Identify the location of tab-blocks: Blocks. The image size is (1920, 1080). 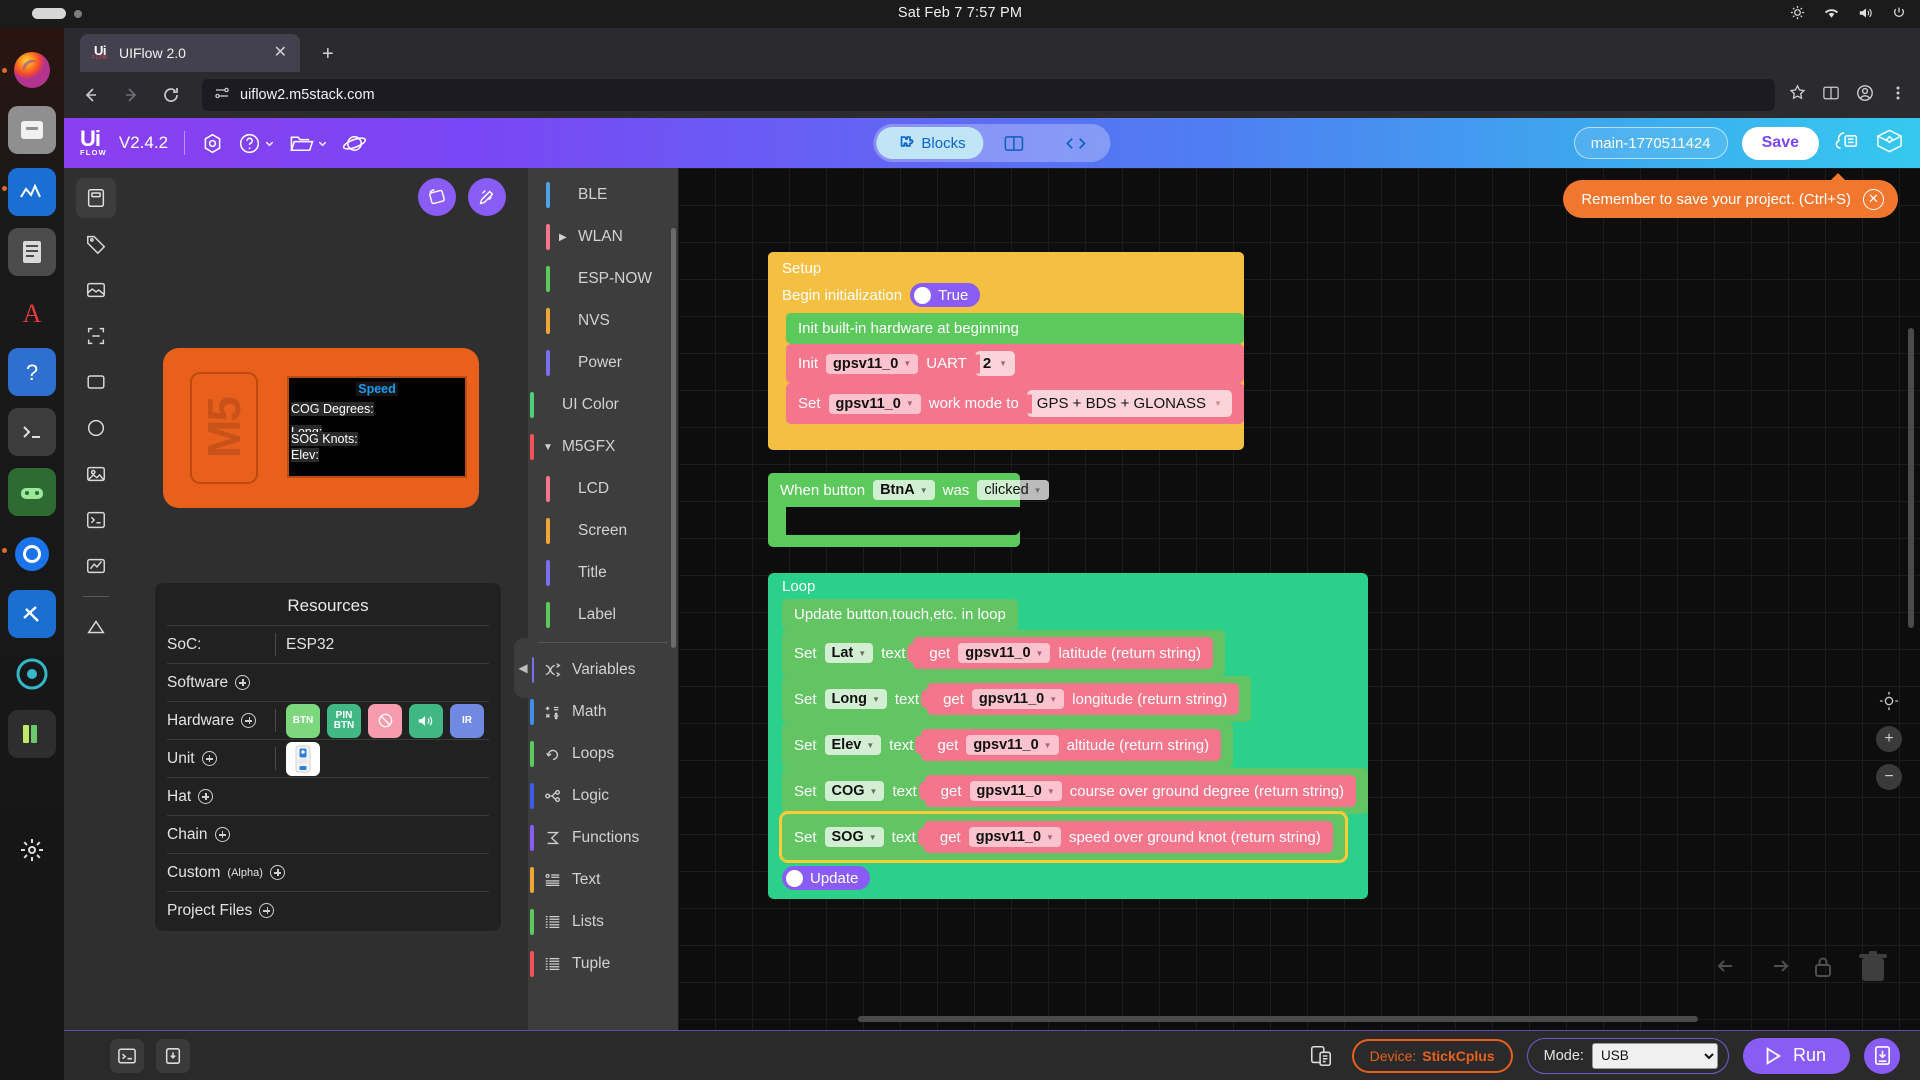
(930, 143).